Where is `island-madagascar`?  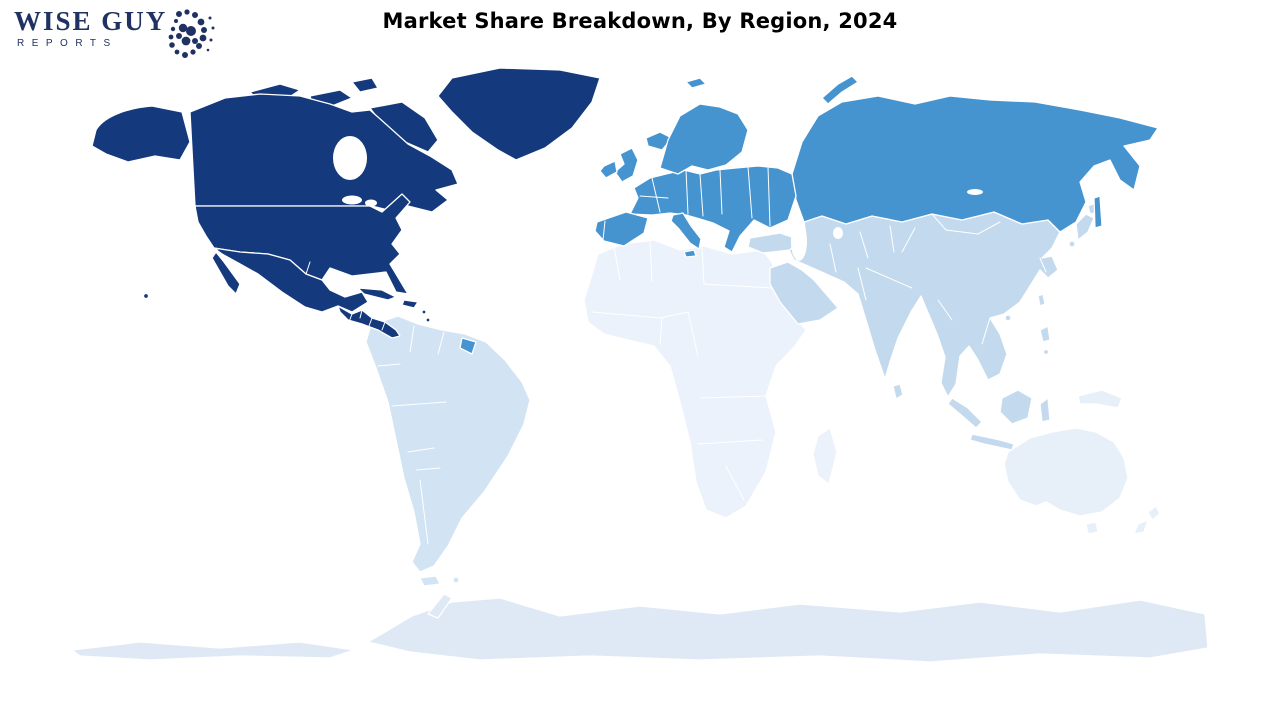
island-madagascar is located at coordinates (825, 456).